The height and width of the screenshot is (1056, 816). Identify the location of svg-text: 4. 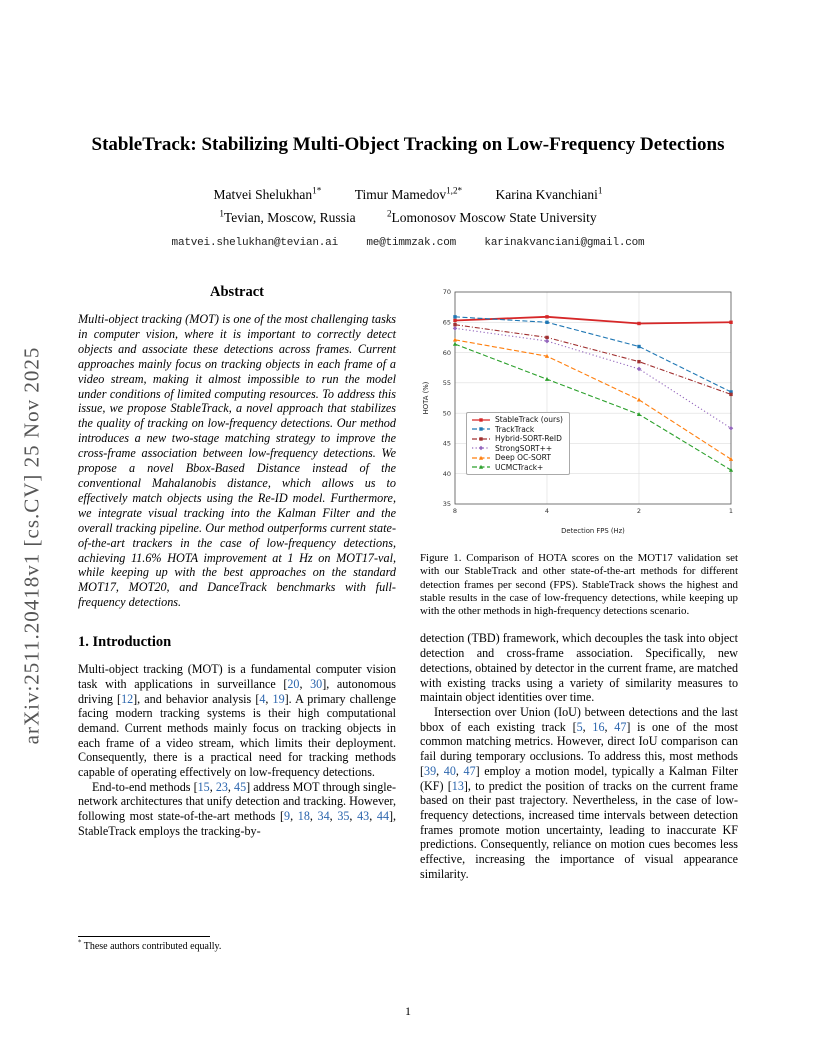
(547, 511).